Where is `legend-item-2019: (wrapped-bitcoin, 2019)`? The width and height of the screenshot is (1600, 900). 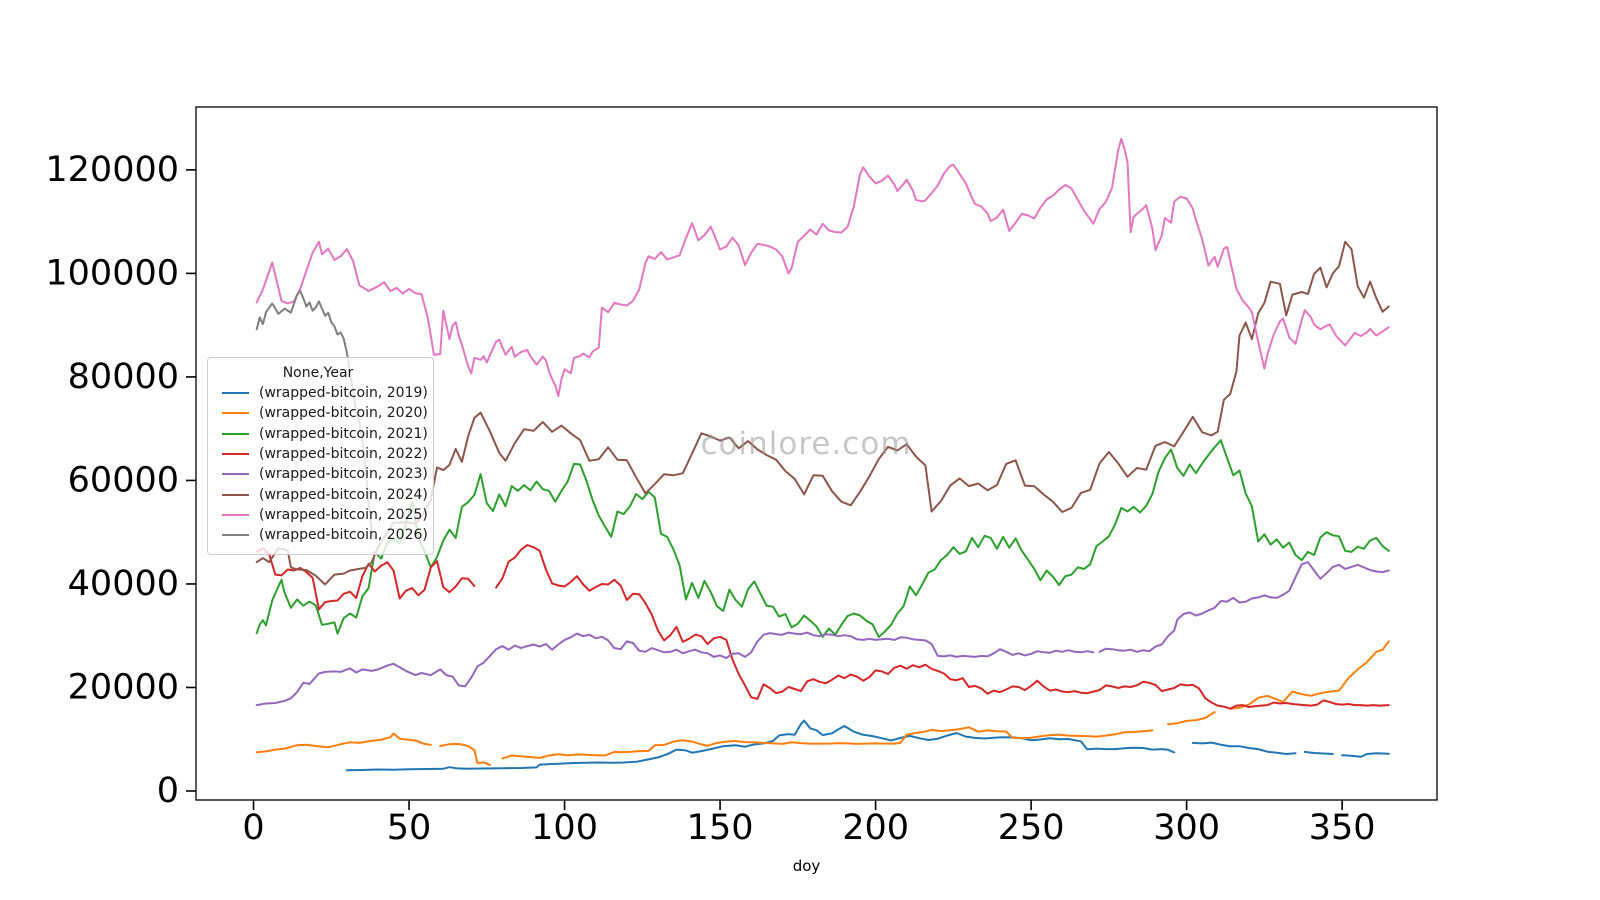
legend-item-2019: (wrapped-bitcoin, 2019) is located at coordinates (321, 393).